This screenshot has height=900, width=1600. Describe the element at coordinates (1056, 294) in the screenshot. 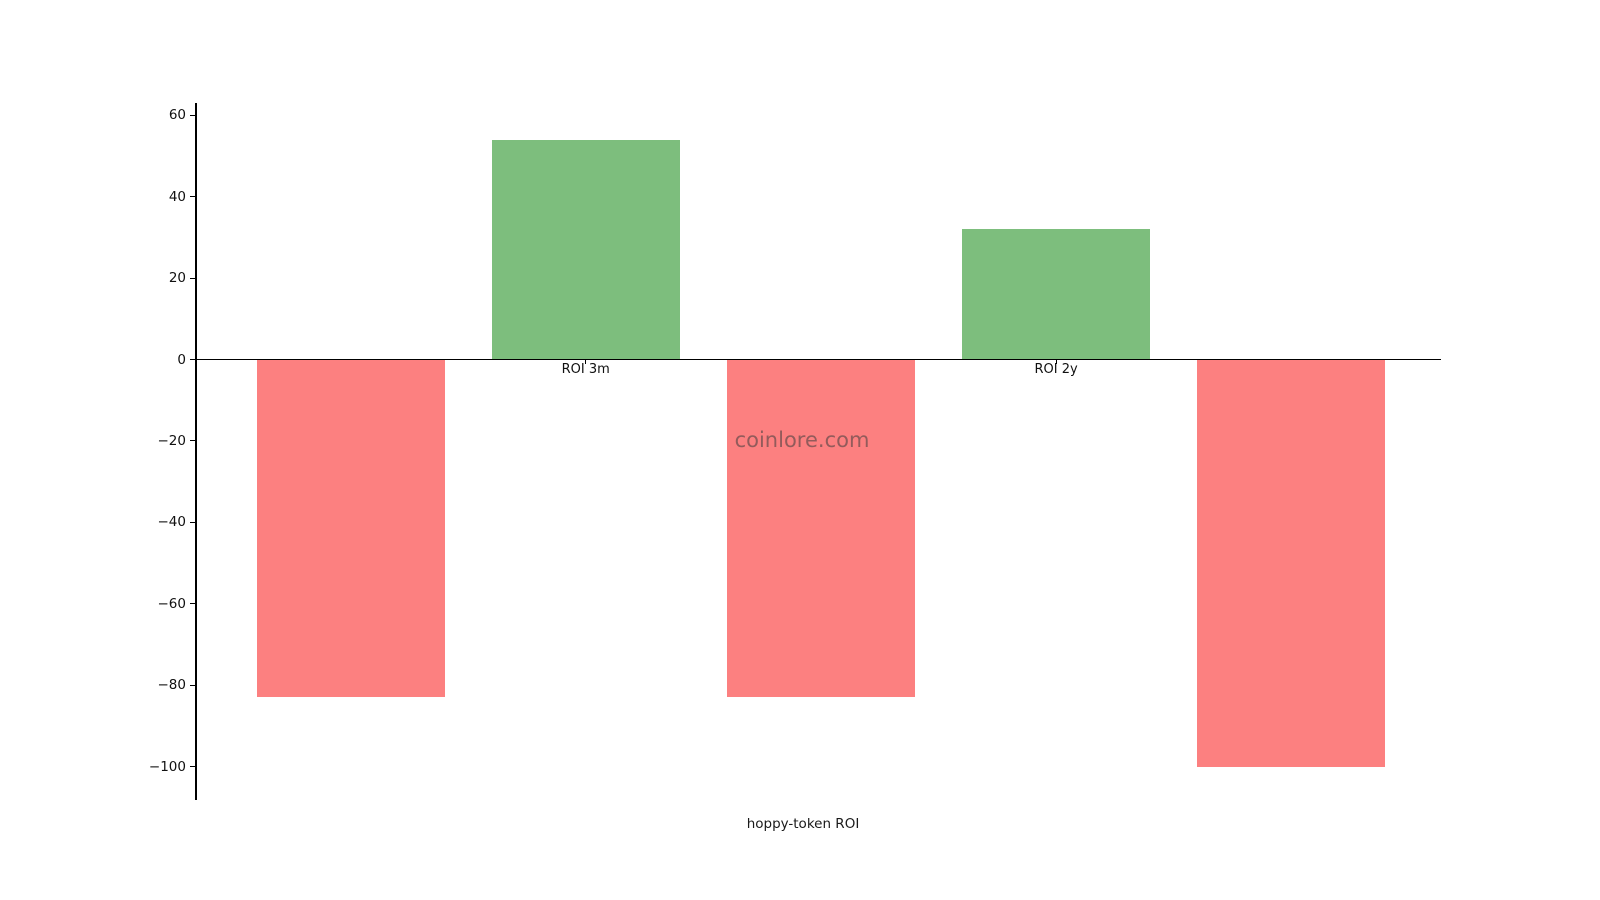

I see `bar-roi-2y` at that location.